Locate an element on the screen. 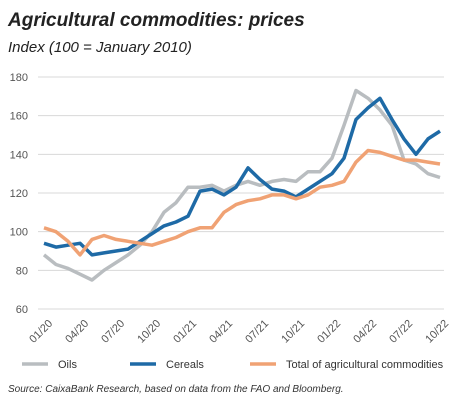 The image size is (474, 404). x-tick-label: 07/20 is located at coordinates (113, 332).